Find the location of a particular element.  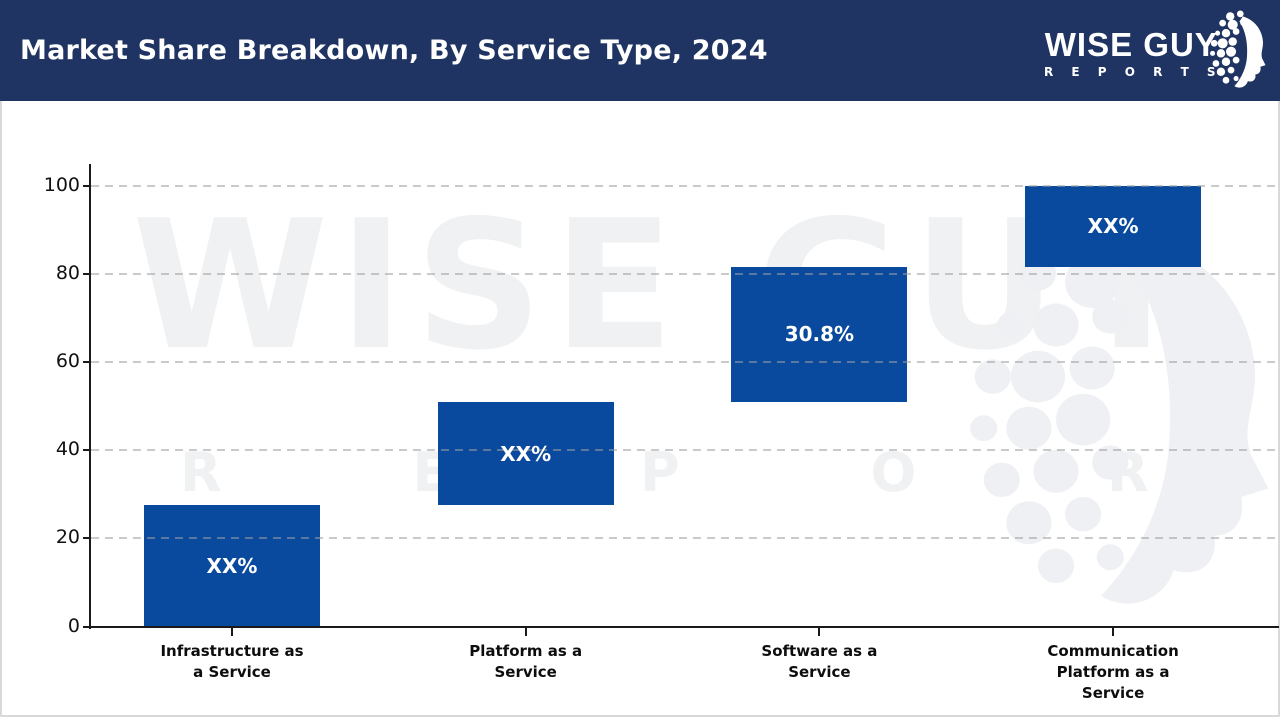

category-label: Communication Platform as a Service is located at coordinates (1113, 672).